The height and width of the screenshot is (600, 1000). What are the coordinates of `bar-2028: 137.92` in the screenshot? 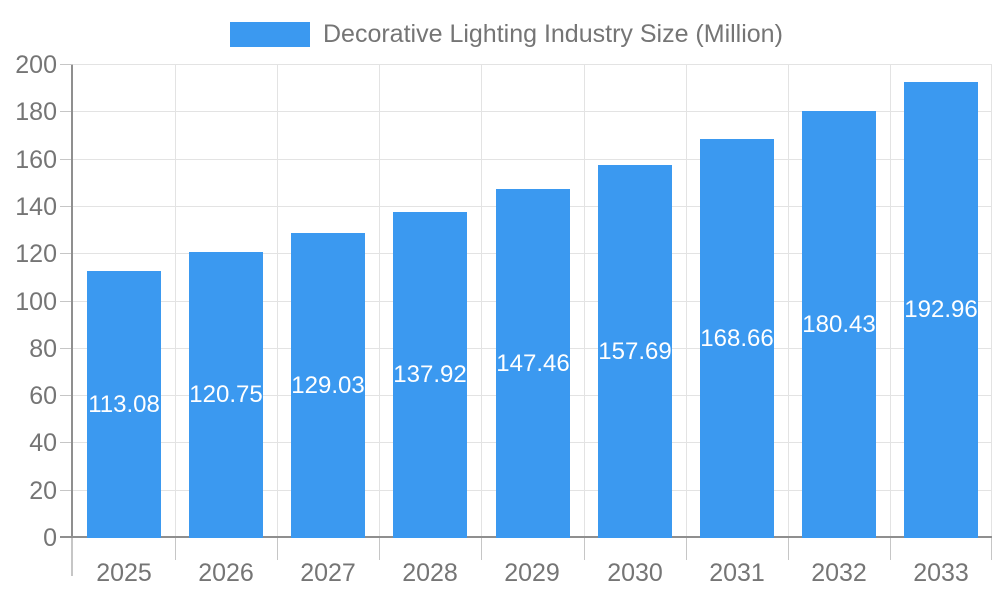 It's located at (430, 375).